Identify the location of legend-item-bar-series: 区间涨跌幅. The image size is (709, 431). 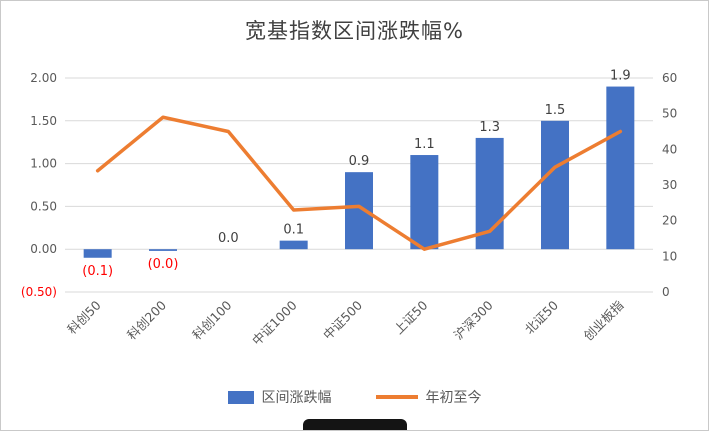
(279, 397).